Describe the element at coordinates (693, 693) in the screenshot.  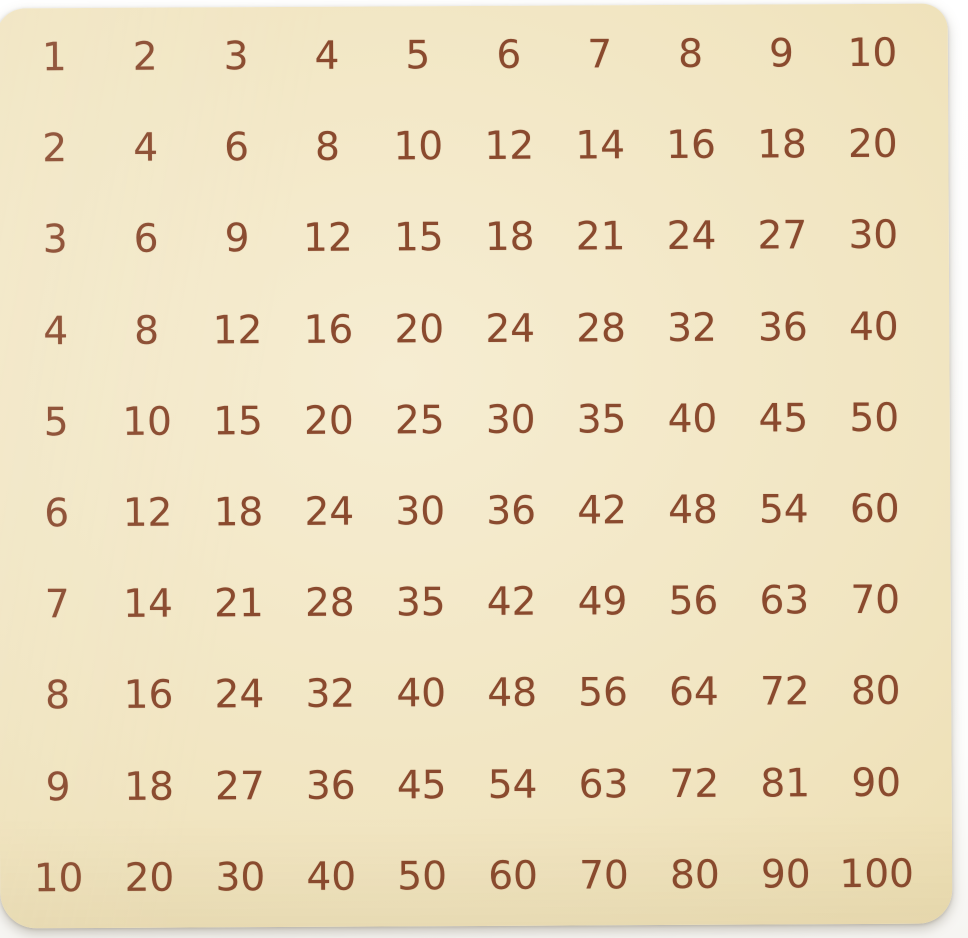
I see `table-cell: 64` at that location.